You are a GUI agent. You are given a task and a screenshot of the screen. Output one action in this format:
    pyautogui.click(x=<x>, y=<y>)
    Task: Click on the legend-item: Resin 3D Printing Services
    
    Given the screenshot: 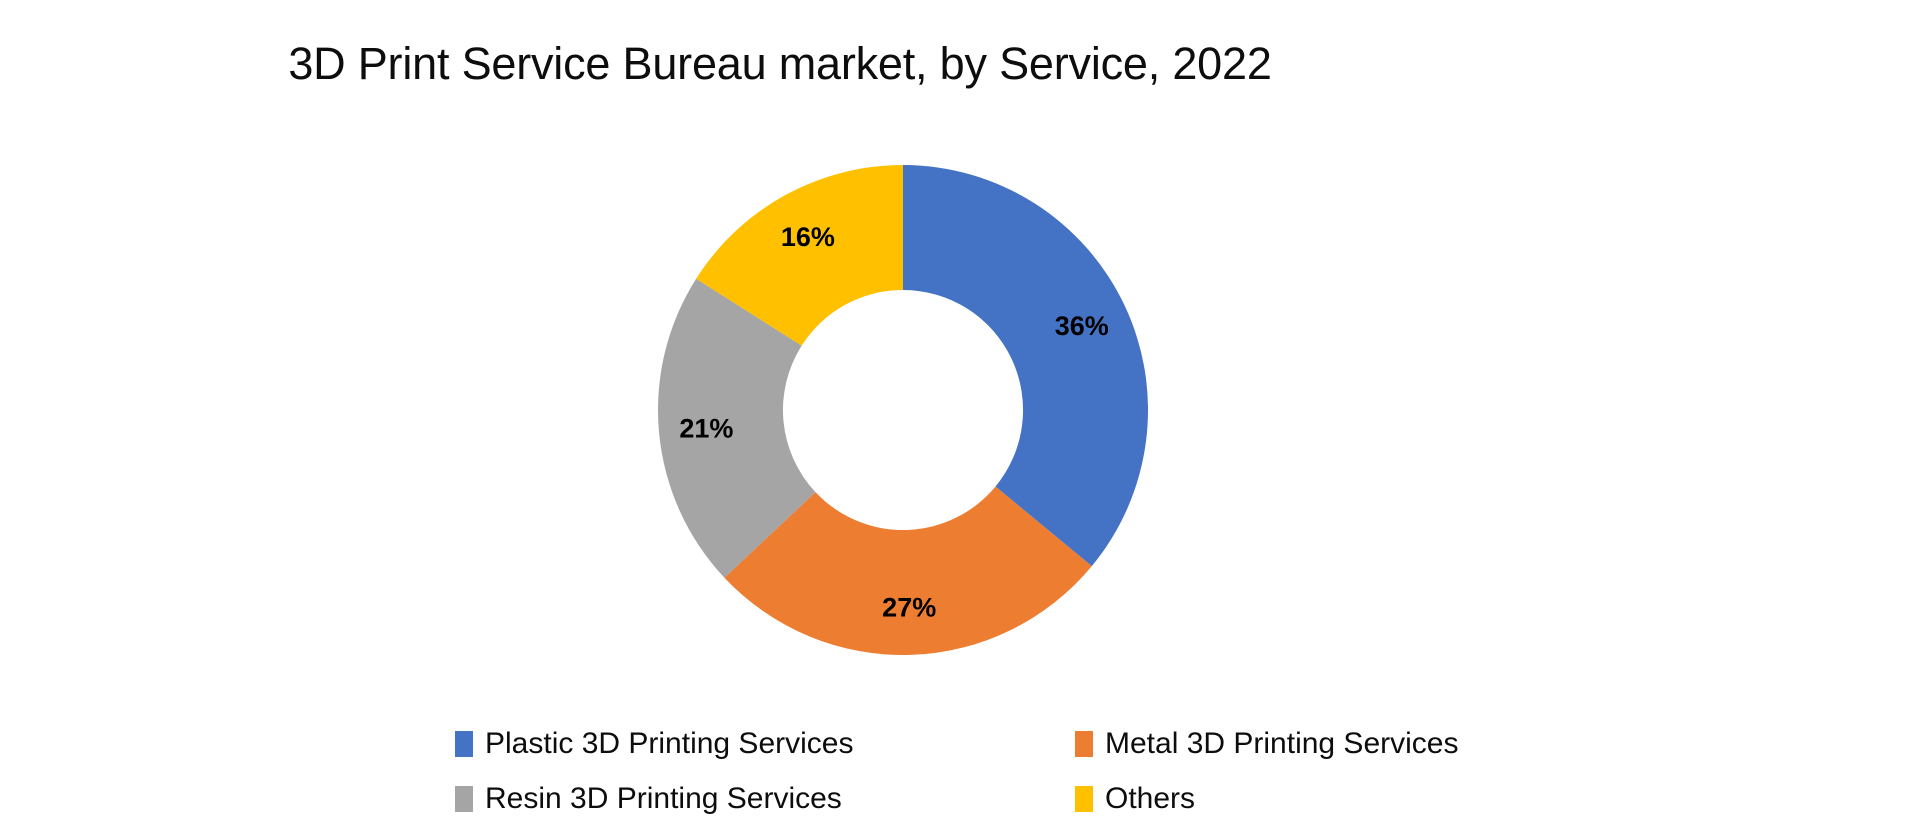 What is the action you would take?
    pyautogui.click(x=765, y=798)
    